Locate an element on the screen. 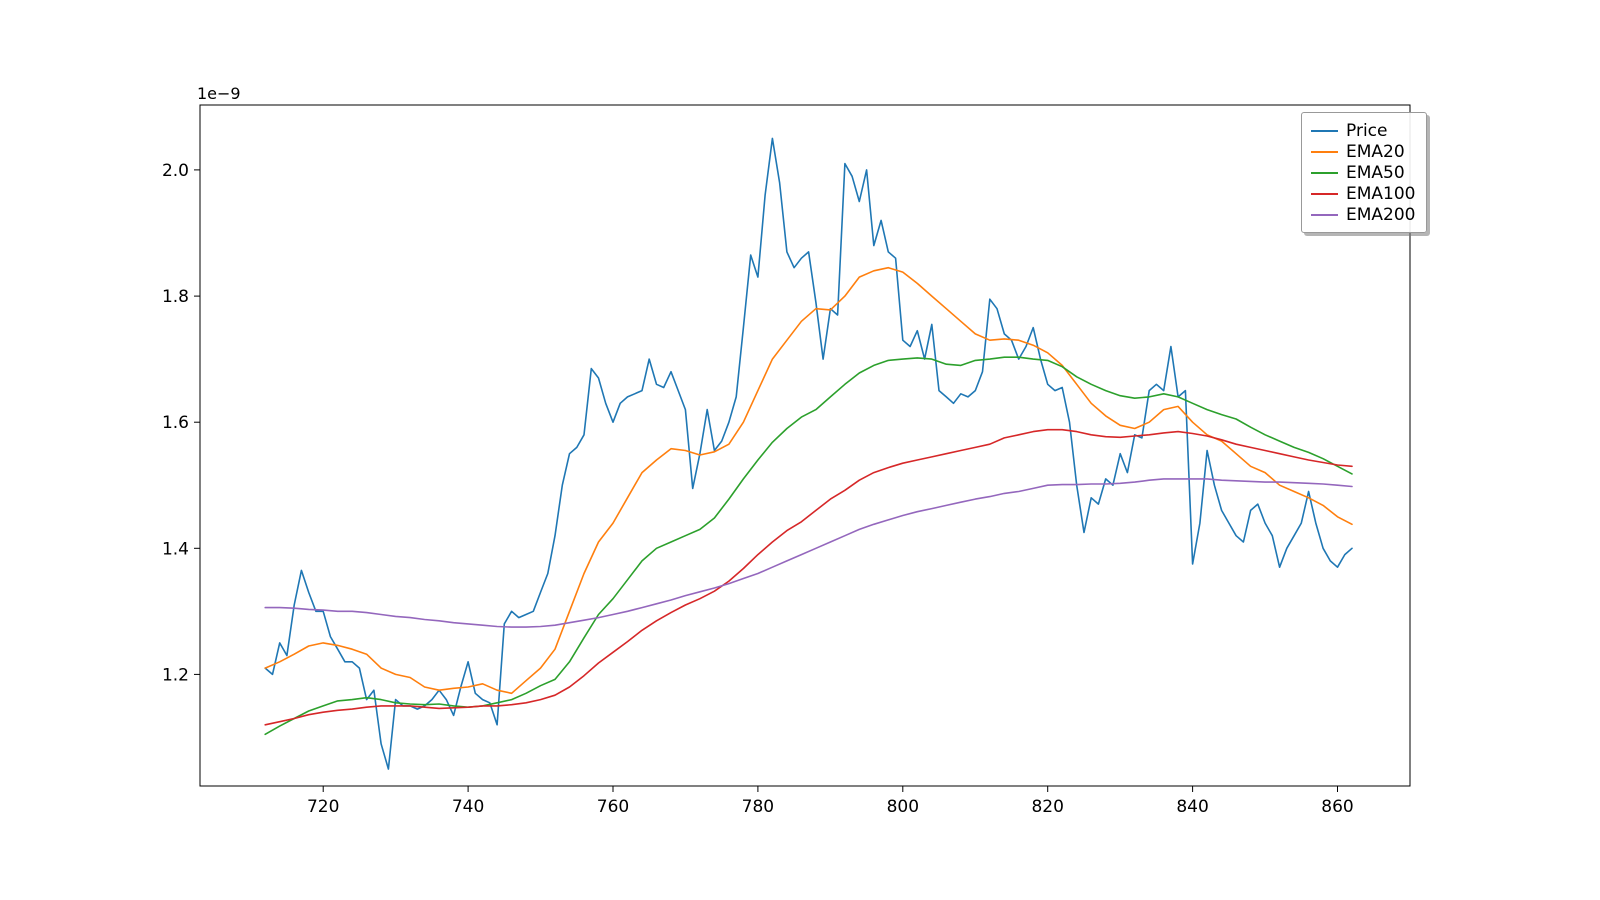 The width and height of the screenshot is (1600, 900). x-tick-label: 760 is located at coordinates (613, 807).